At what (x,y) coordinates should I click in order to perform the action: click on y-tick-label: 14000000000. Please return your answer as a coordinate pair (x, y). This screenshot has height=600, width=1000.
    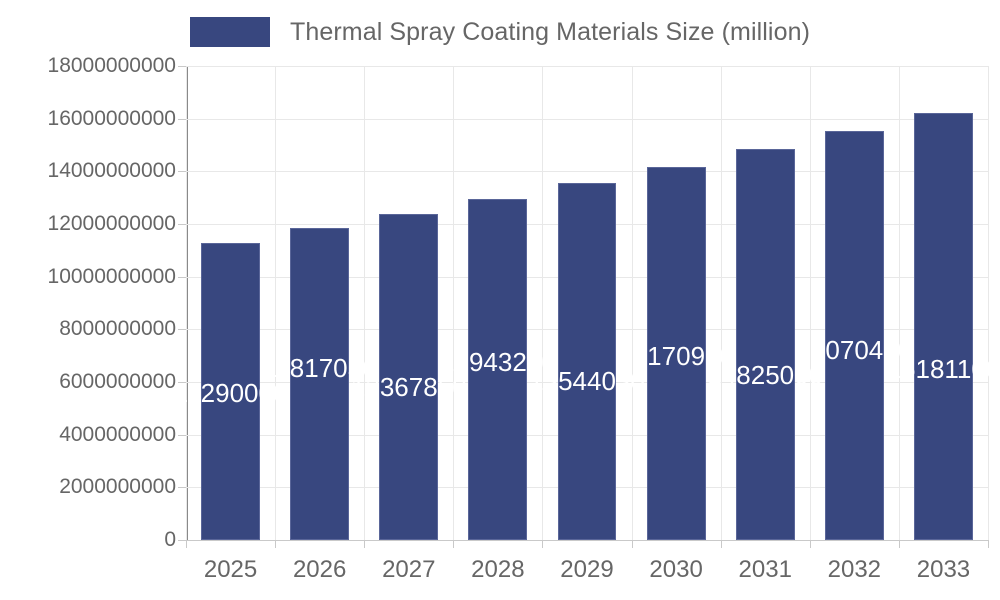
    Looking at the image, I should click on (111, 171).